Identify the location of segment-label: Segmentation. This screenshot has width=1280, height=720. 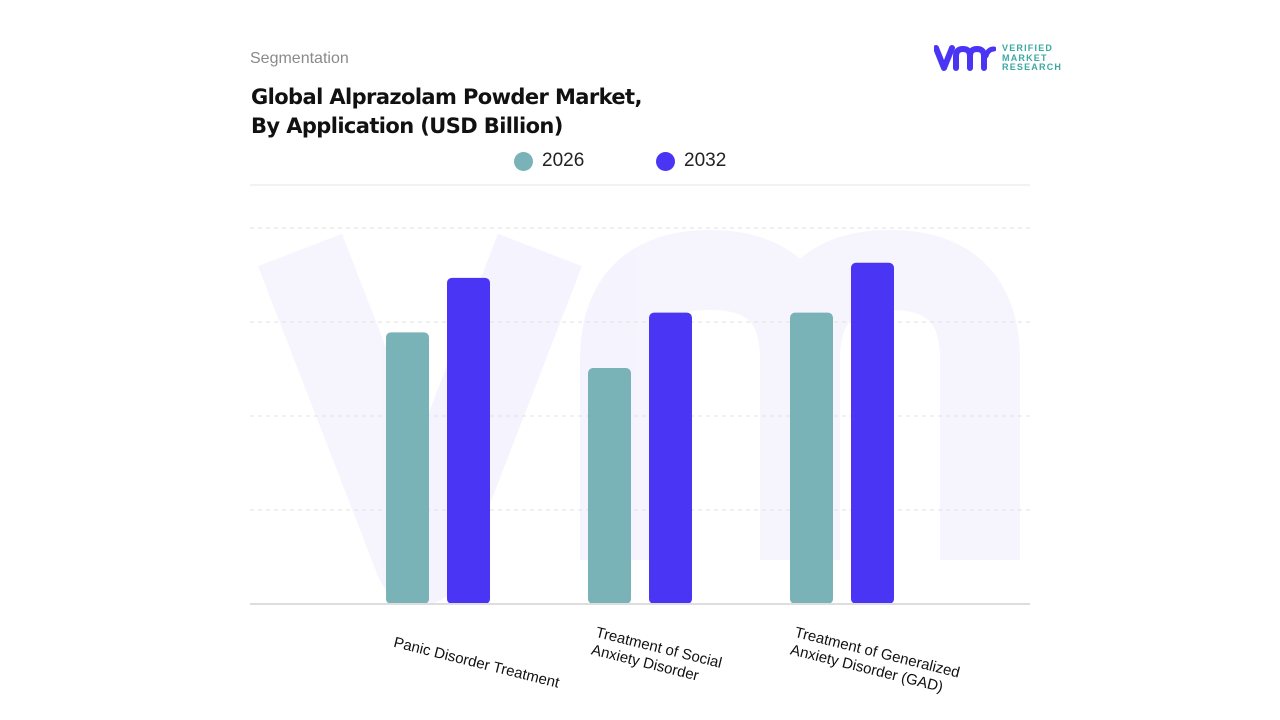
(299, 58).